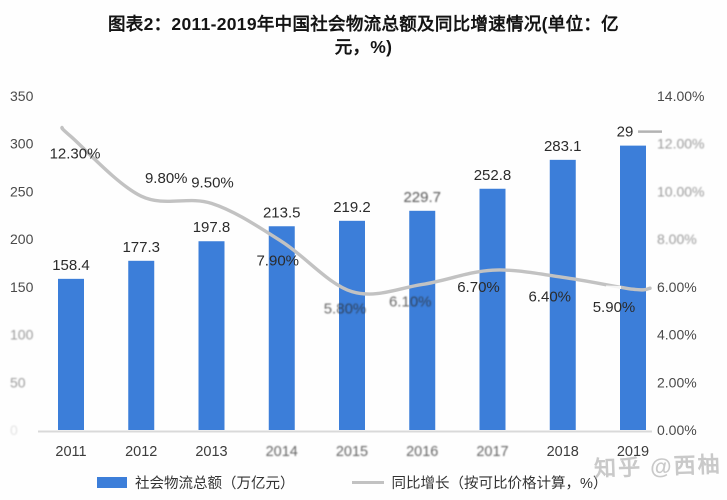 The width and height of the screenshot is (727, 500). Describe the element at coordinates (563, 452) in the screenshot. I see `x-axis-year-label: 2018` at that location.